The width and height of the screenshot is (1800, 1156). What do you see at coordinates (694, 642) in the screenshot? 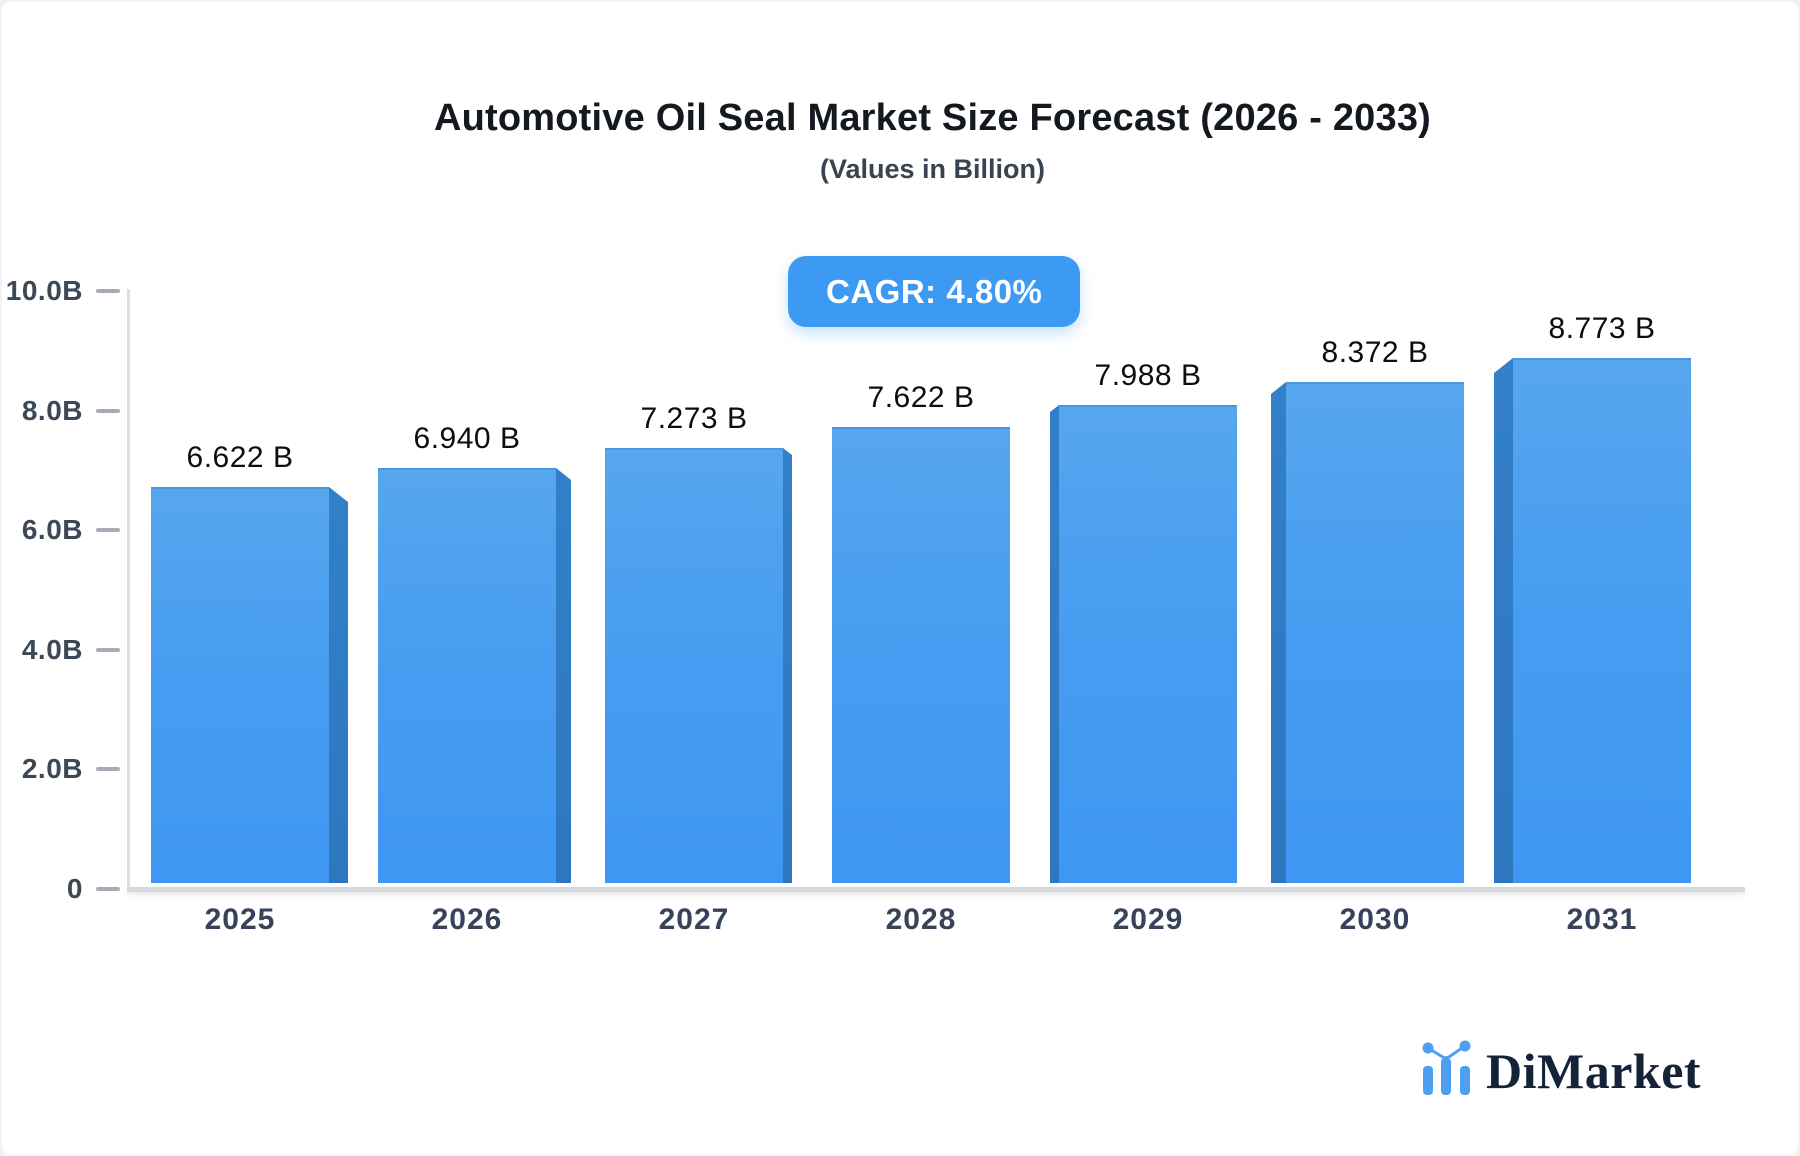
I see `bar-2027: 7.273 B` at bounding box center [694, 642].